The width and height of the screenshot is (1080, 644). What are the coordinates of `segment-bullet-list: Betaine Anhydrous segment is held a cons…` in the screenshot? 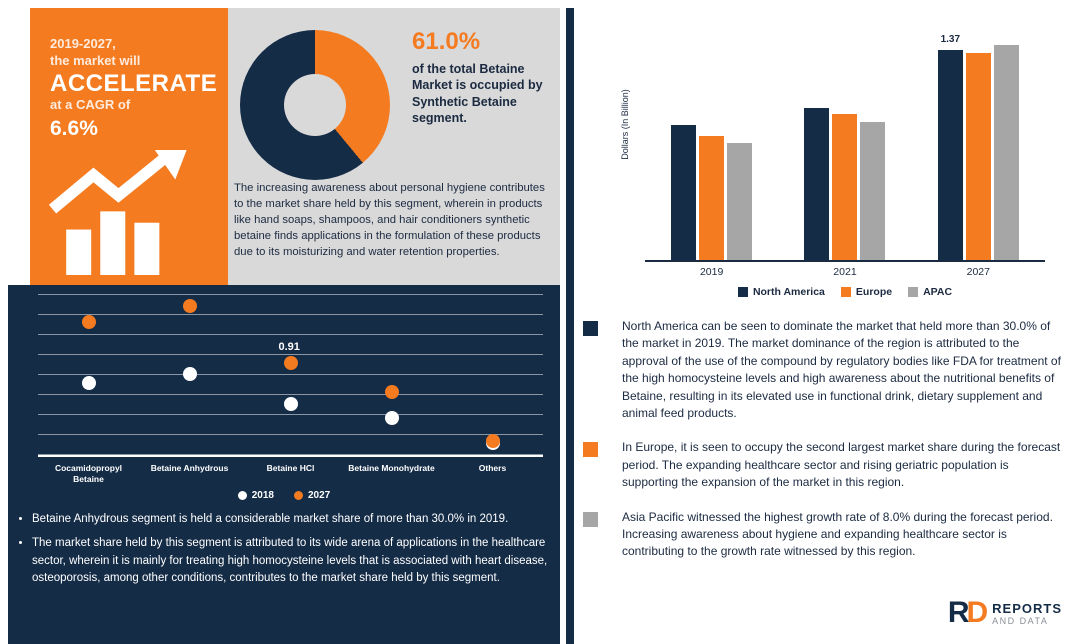 It's located at (288, 552).